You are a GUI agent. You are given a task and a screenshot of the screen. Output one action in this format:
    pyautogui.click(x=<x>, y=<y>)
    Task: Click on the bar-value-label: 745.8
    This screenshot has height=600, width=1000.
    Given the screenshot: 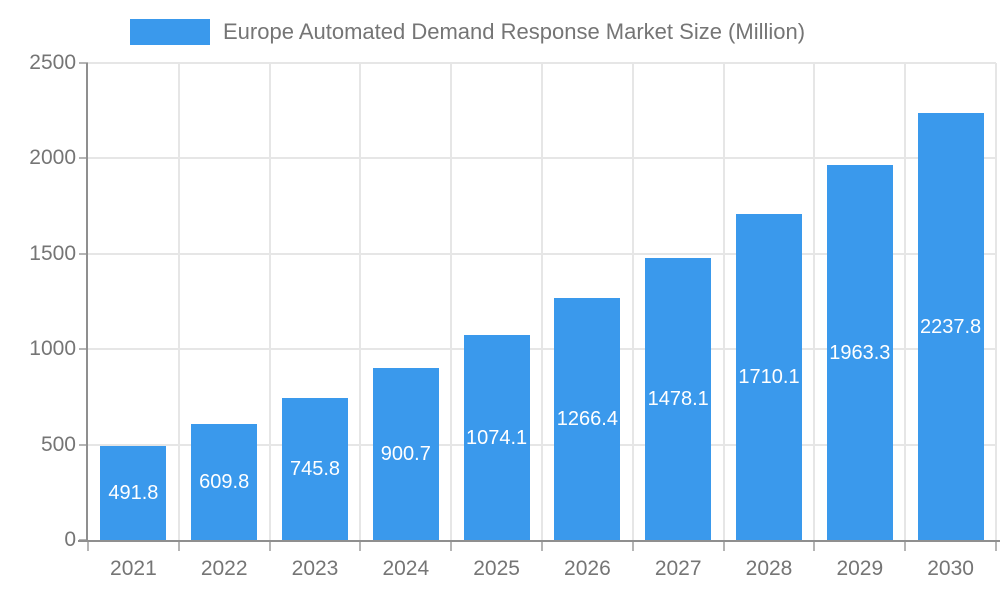 What is the action you would take?
    pyautogui.click(x=315, y=468)
    